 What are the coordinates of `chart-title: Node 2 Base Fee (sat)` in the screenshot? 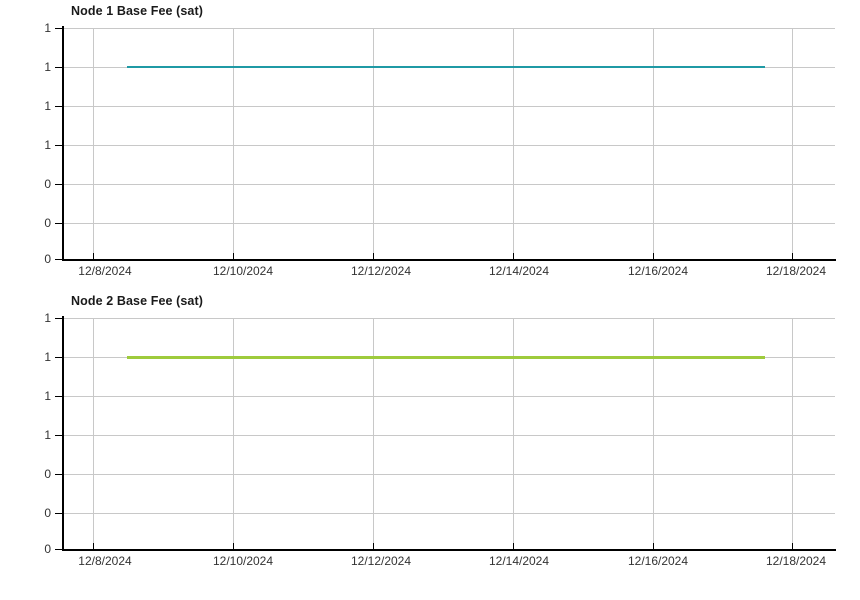 It's located at (137, 301).